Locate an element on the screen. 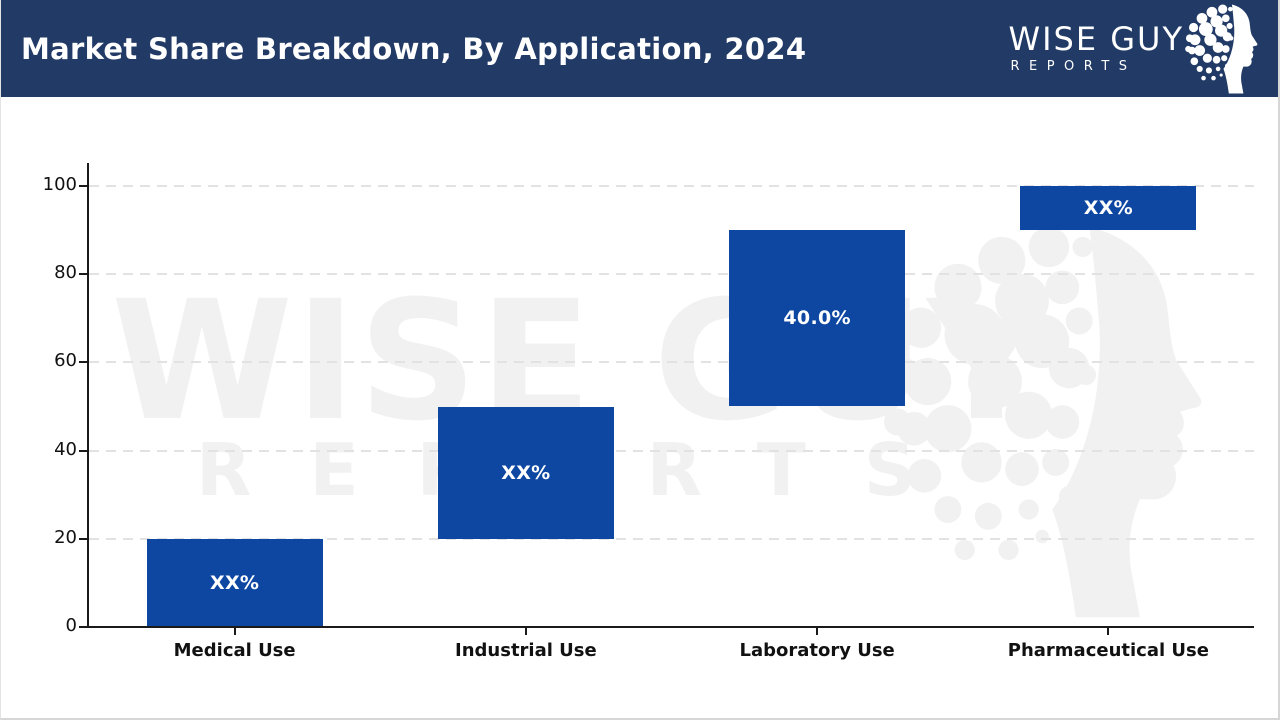 The image size is (1280, 720). y-tick-label-80: 80 is located at coordinates (65, 273).